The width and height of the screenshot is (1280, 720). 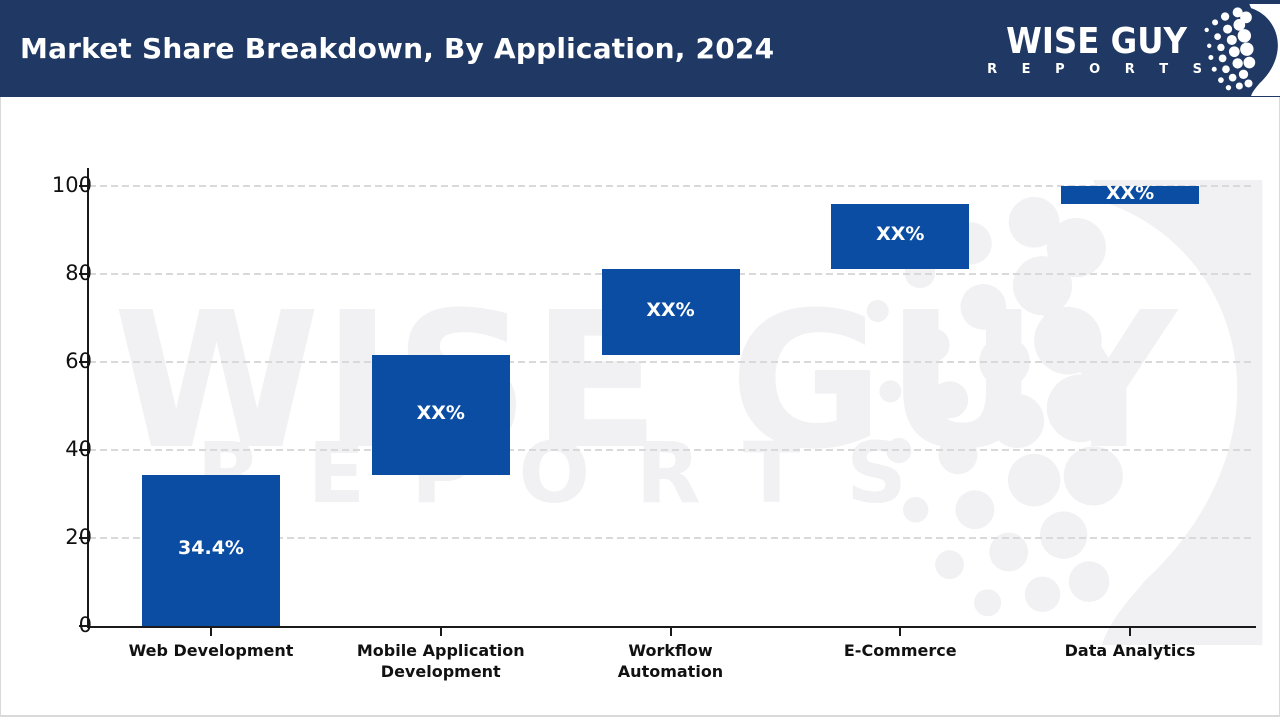 I want to click on bar-e-commerce, so click(x=900, y=236).